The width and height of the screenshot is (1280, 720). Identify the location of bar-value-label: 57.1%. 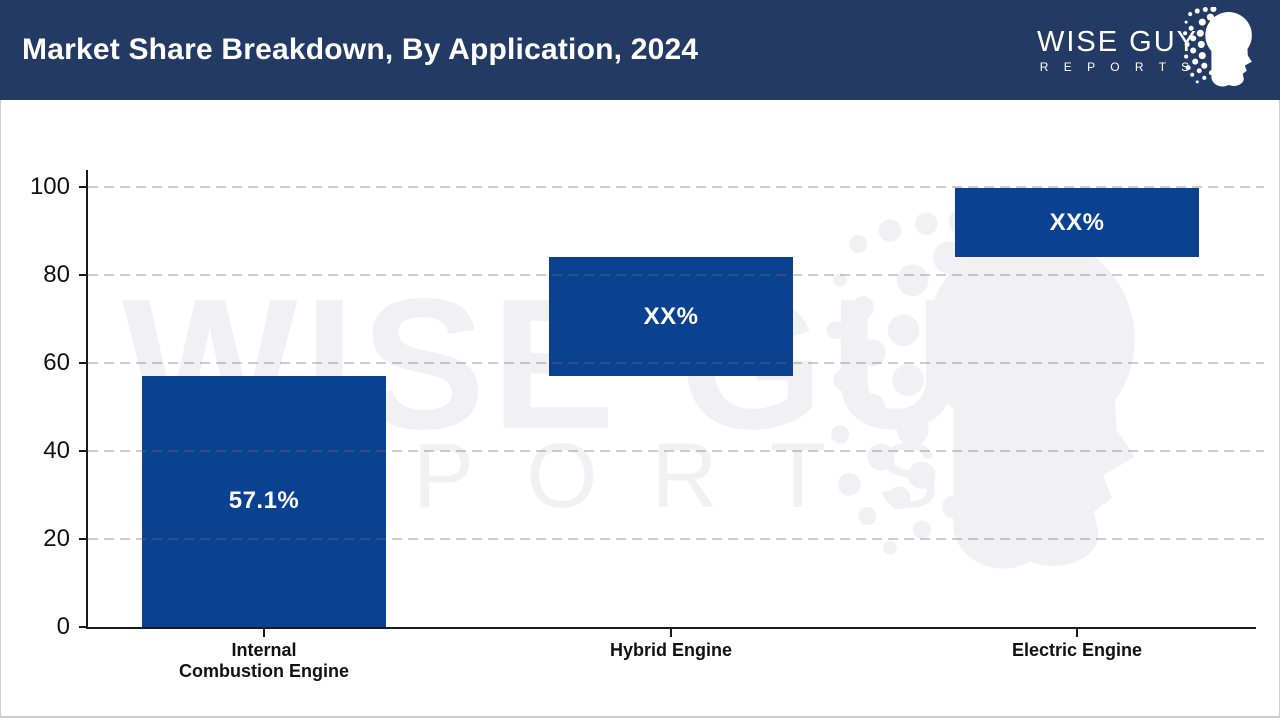
(264, 501).